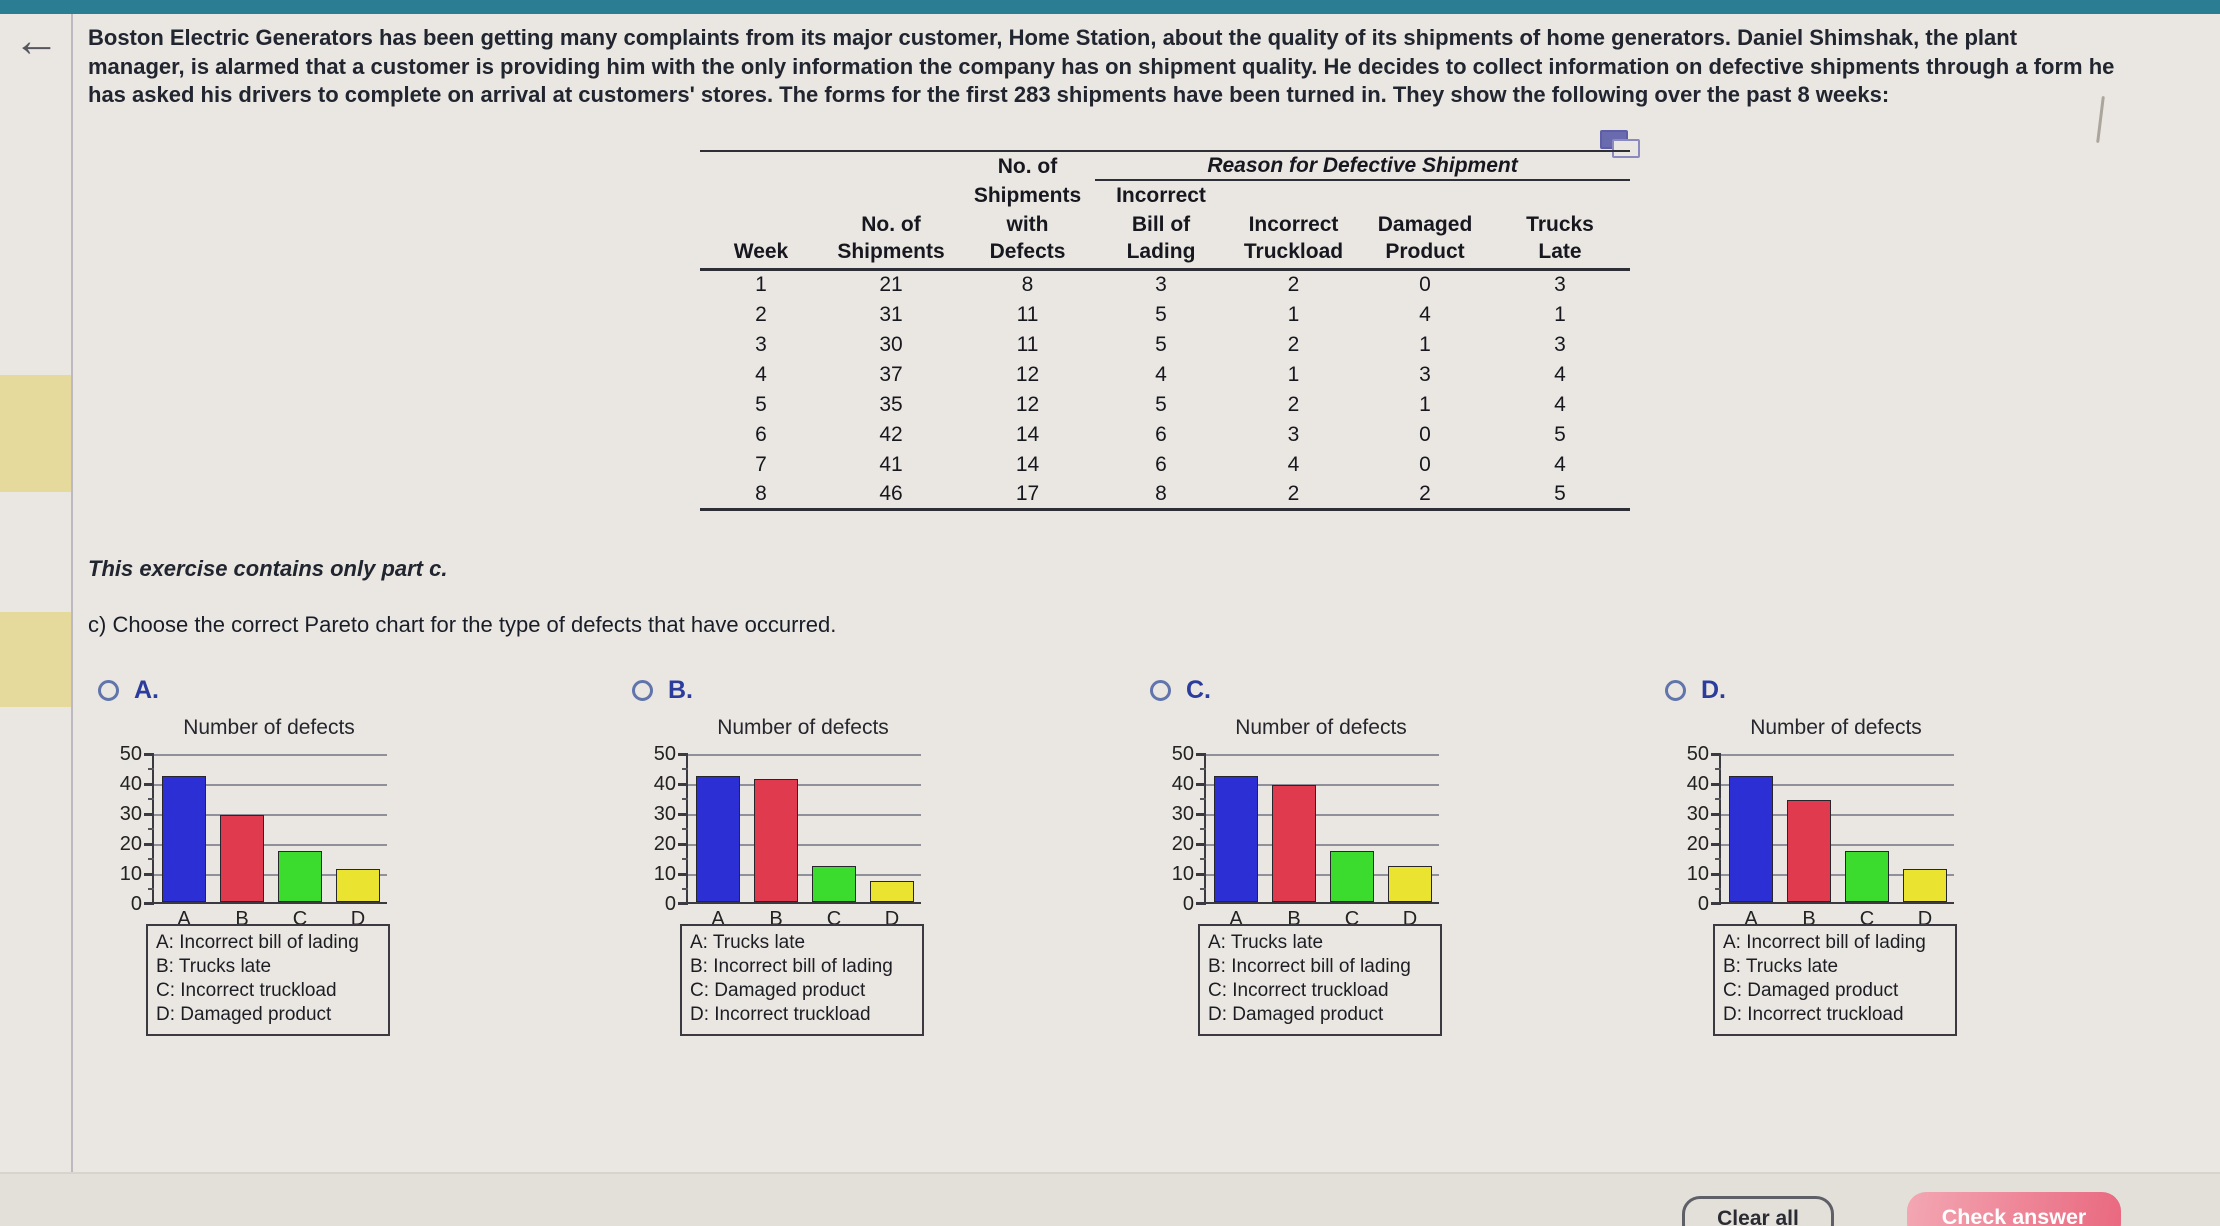 The image size is (2220, 1226). I want to click on clear-all-button: Clear all, so click(1758, 1211).